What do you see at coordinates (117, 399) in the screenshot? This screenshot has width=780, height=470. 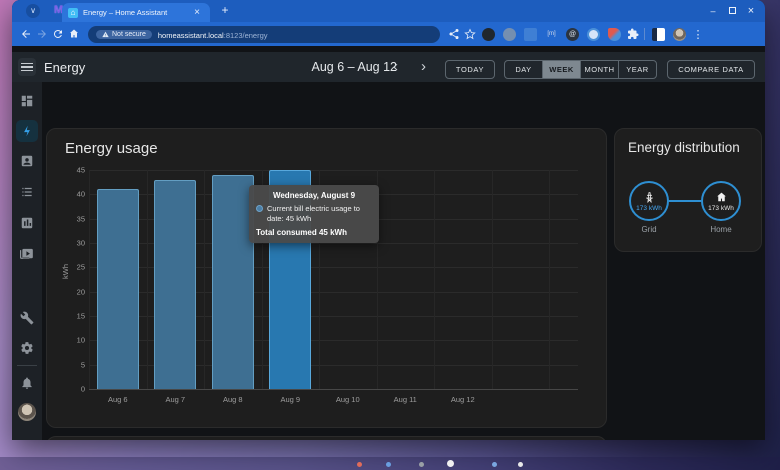 I see `x-tick-label: Aug 6` at bounding box center [117, 399].